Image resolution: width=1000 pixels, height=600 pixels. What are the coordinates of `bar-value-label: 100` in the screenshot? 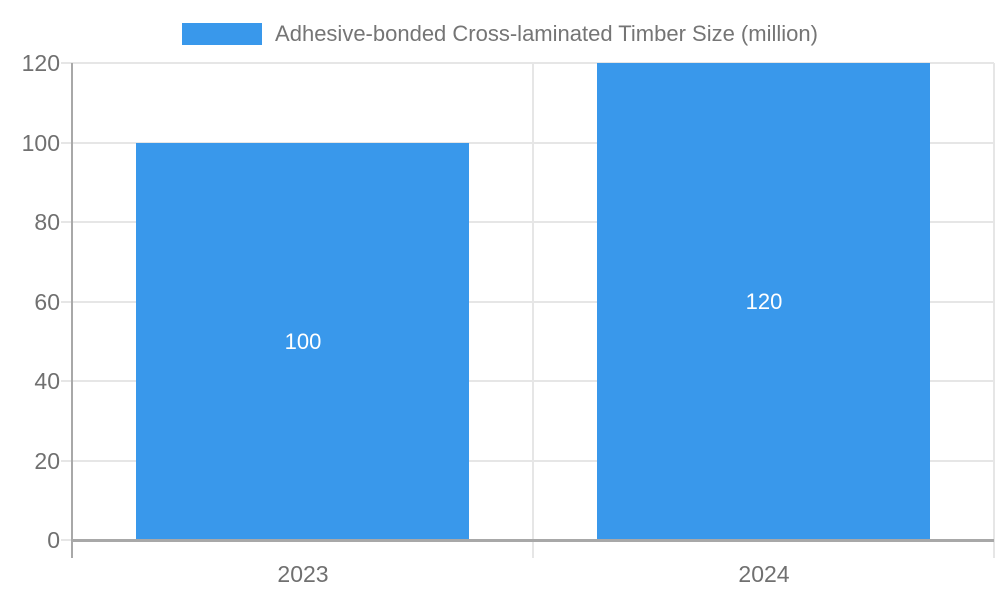 It's located at (303, 341).